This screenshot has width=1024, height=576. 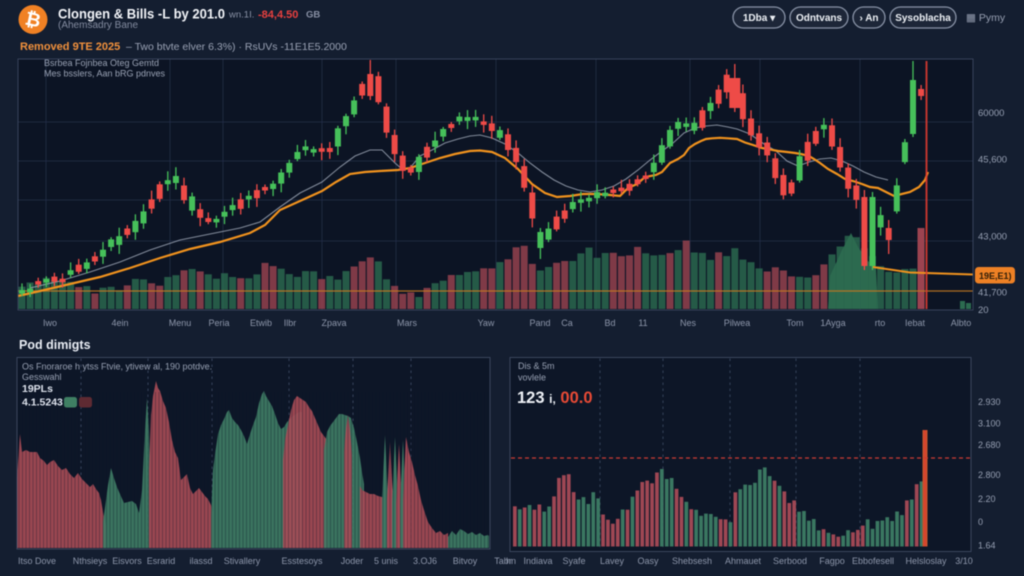 I want to click on svg-text: Ahmauet, so click(x=743, y=561).